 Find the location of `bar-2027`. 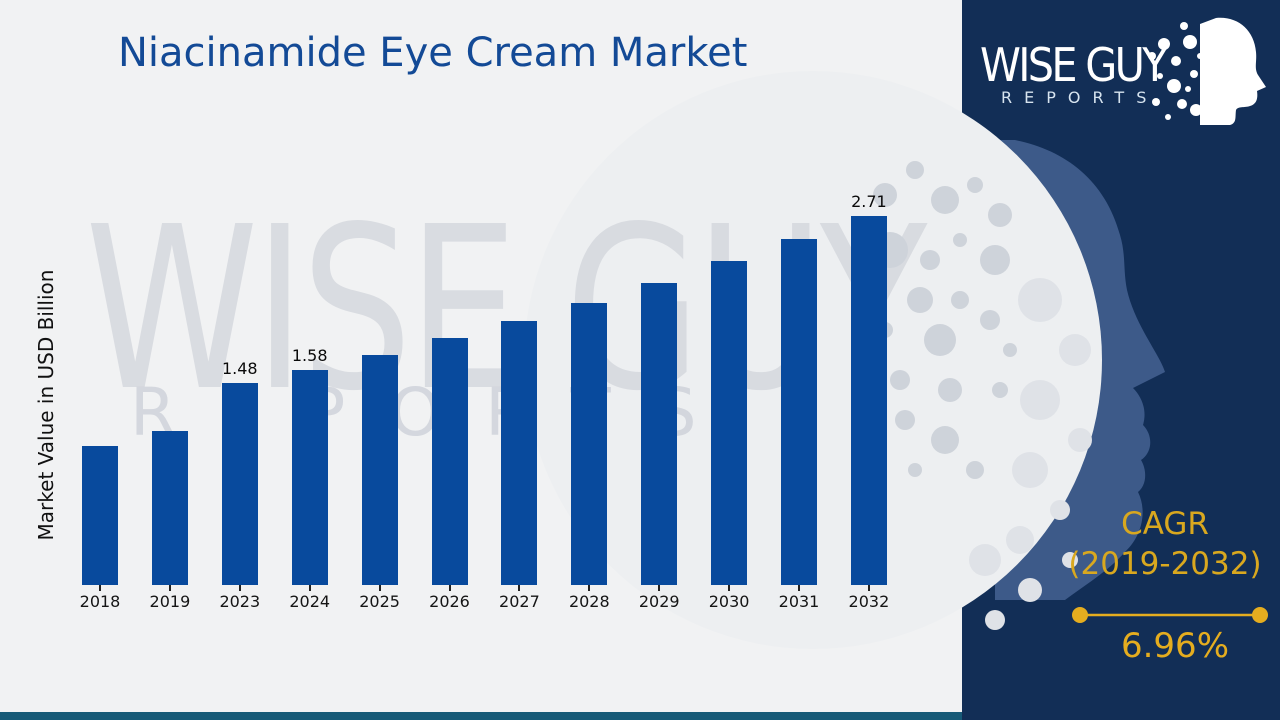

bar-2027 is located at coordinates (519, 453).